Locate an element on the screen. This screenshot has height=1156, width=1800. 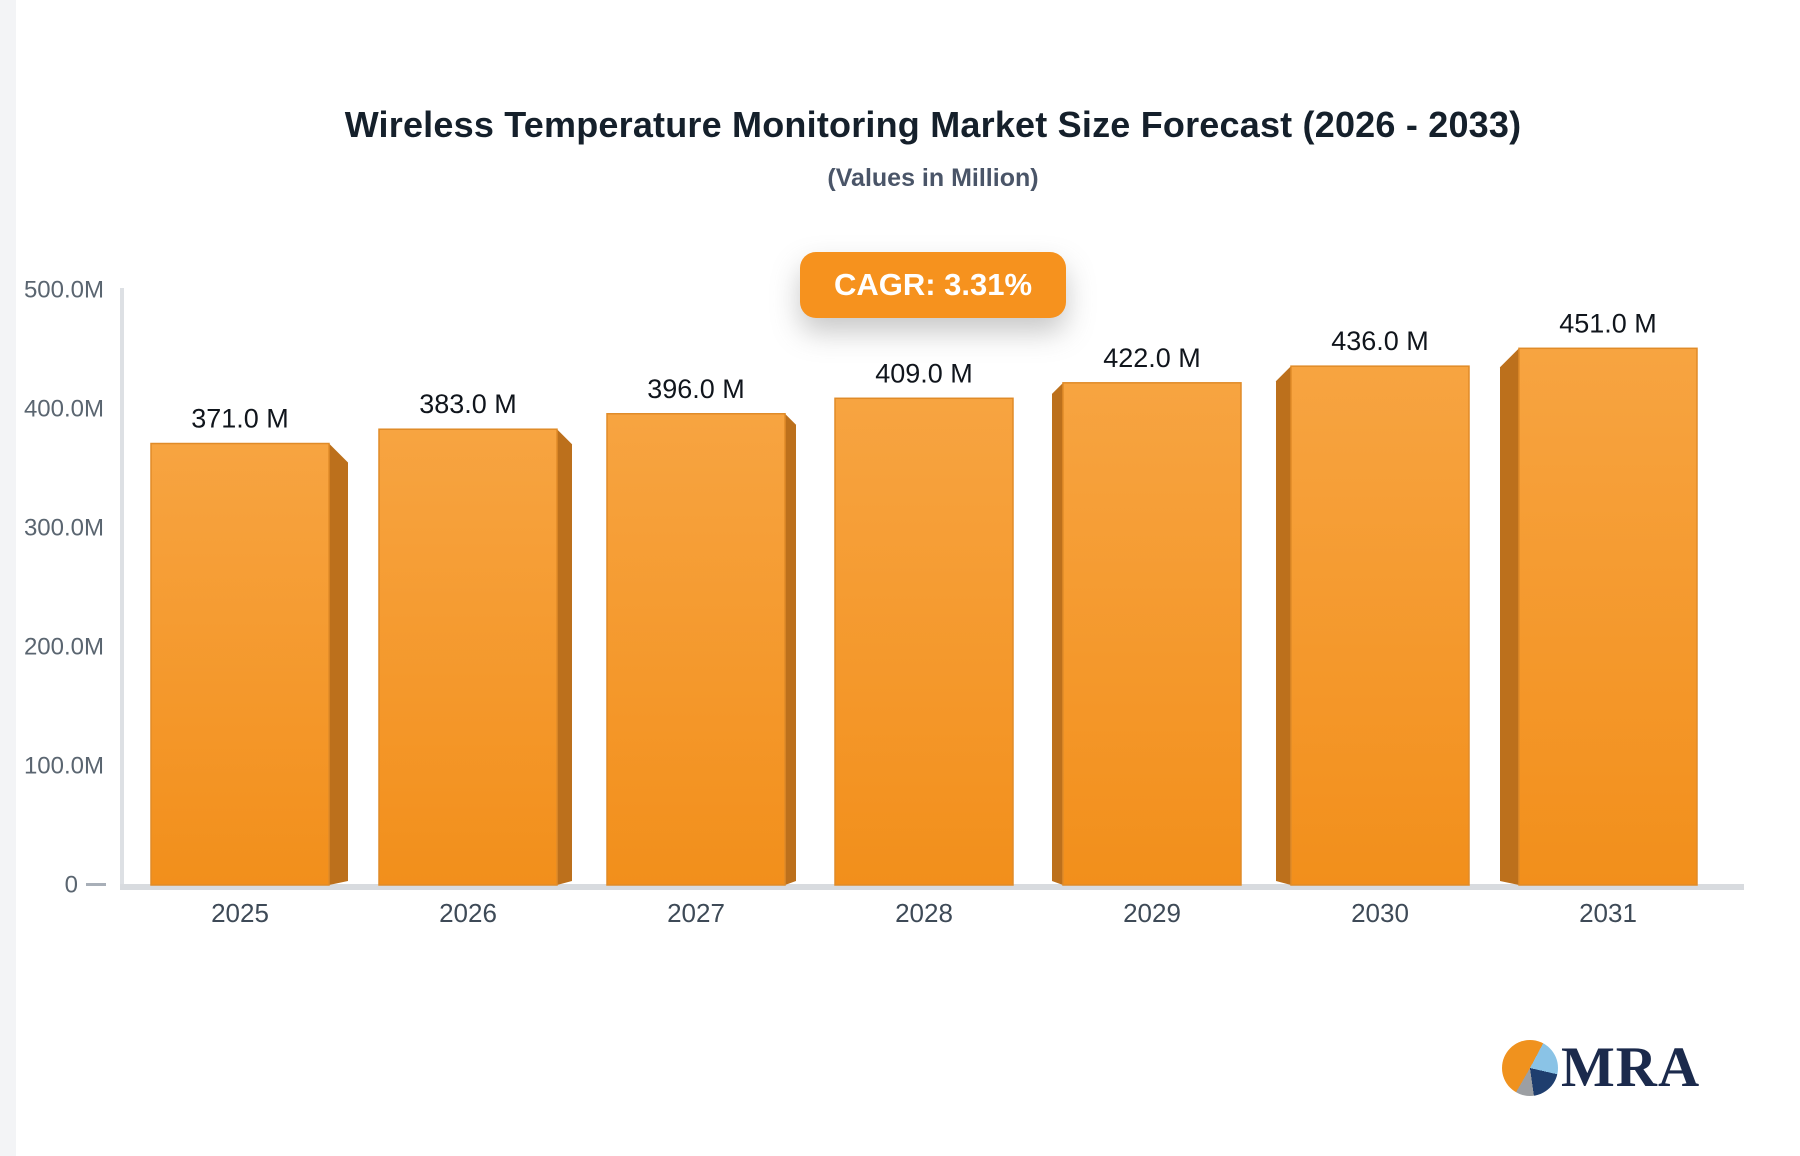
bar-2029 is located at coordinates (1152, 634).